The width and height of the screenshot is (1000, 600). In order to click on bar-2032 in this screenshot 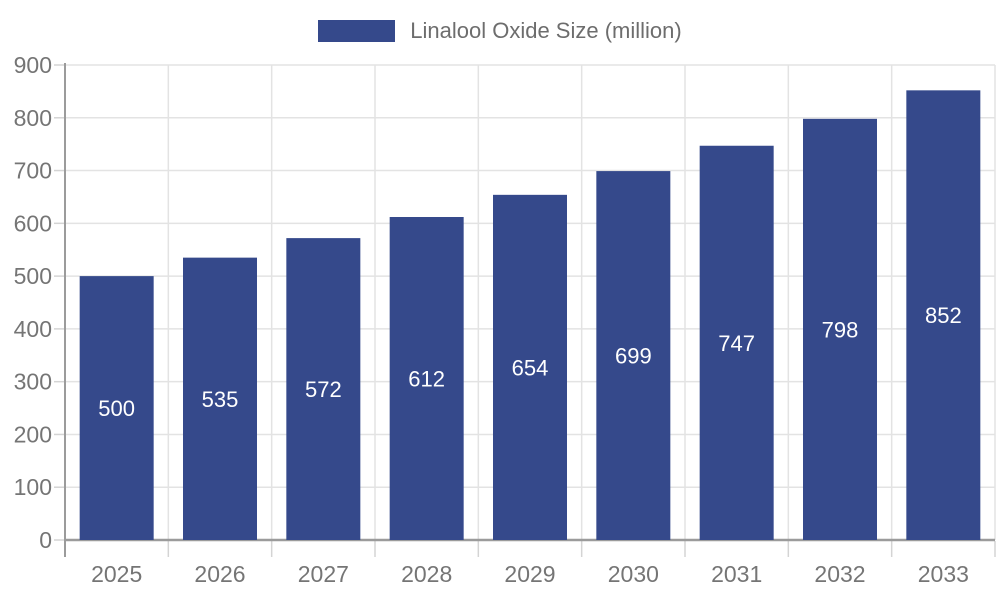, I will do `click(840, 329)`.